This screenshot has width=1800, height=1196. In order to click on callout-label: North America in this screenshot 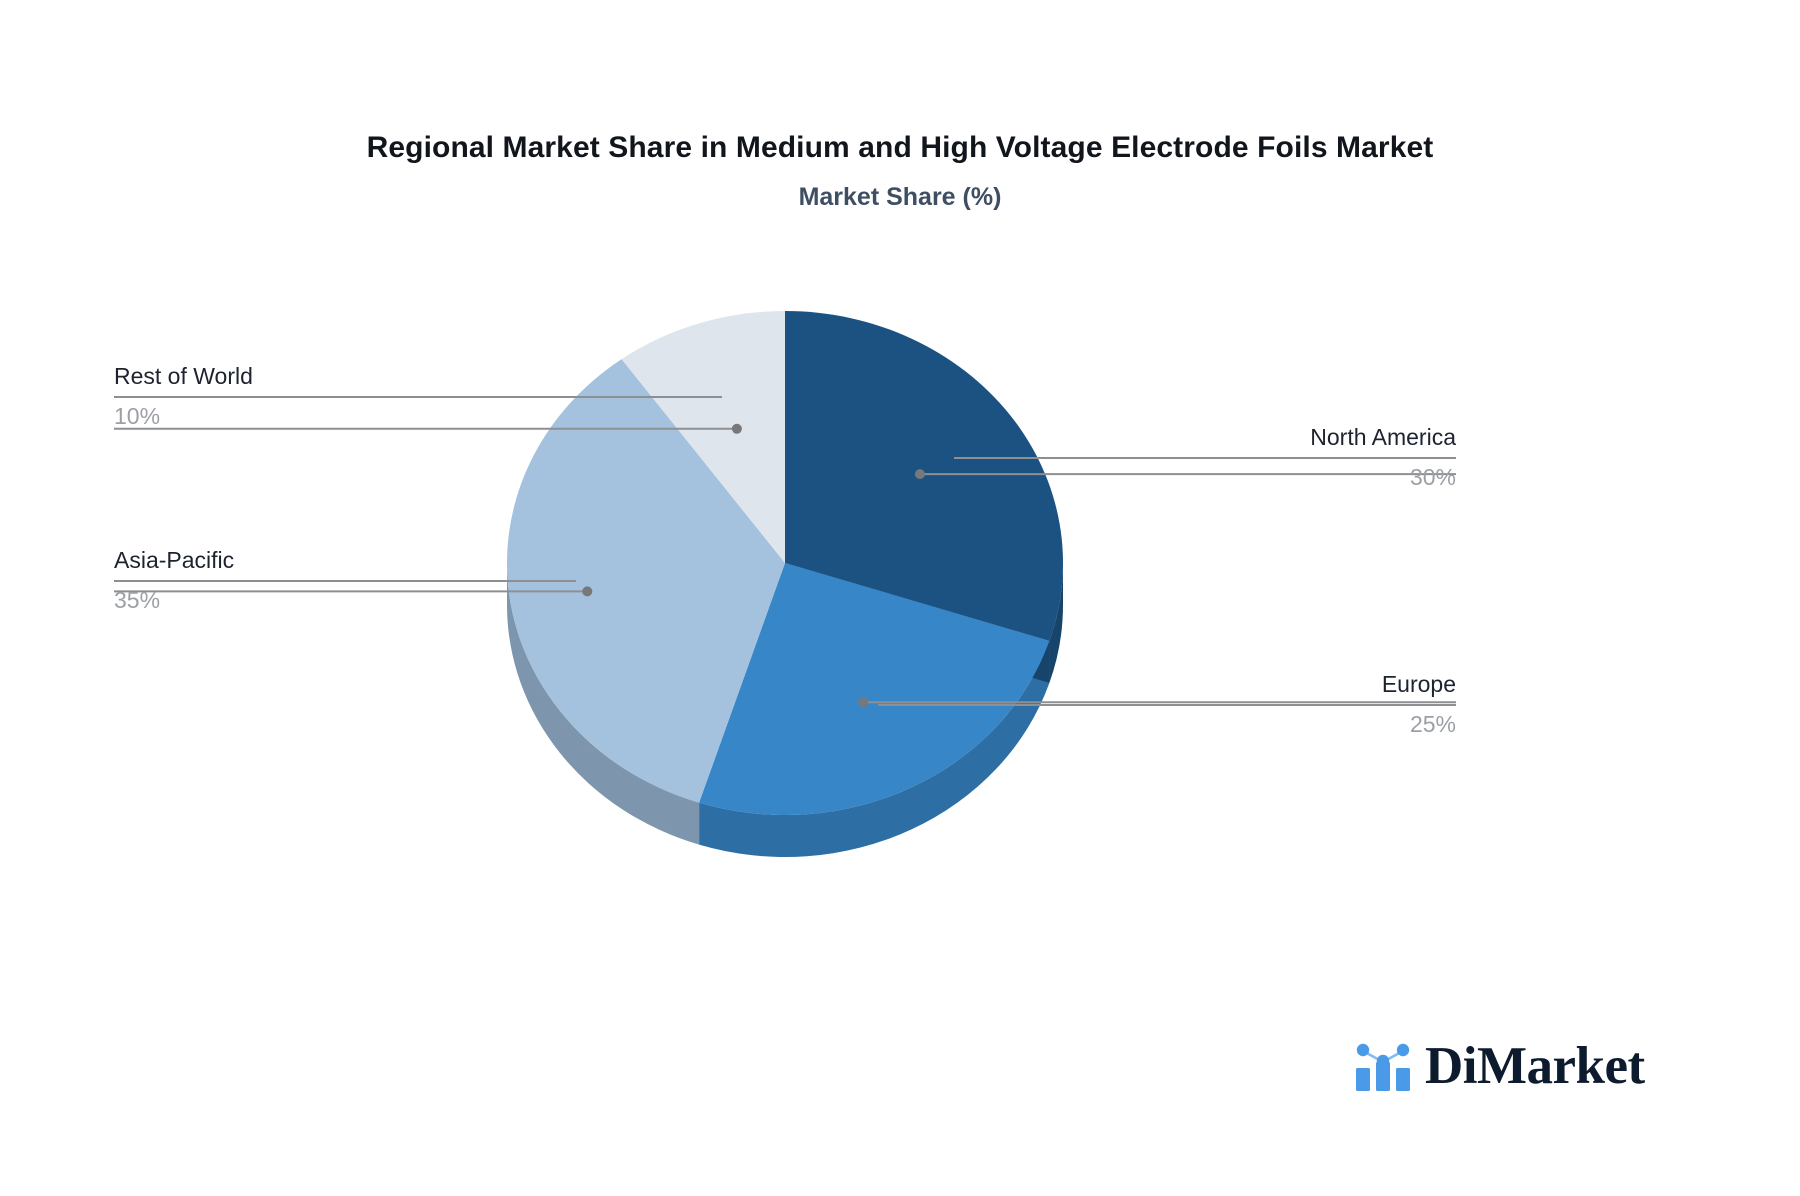, I will do `click(1383, 437)`.